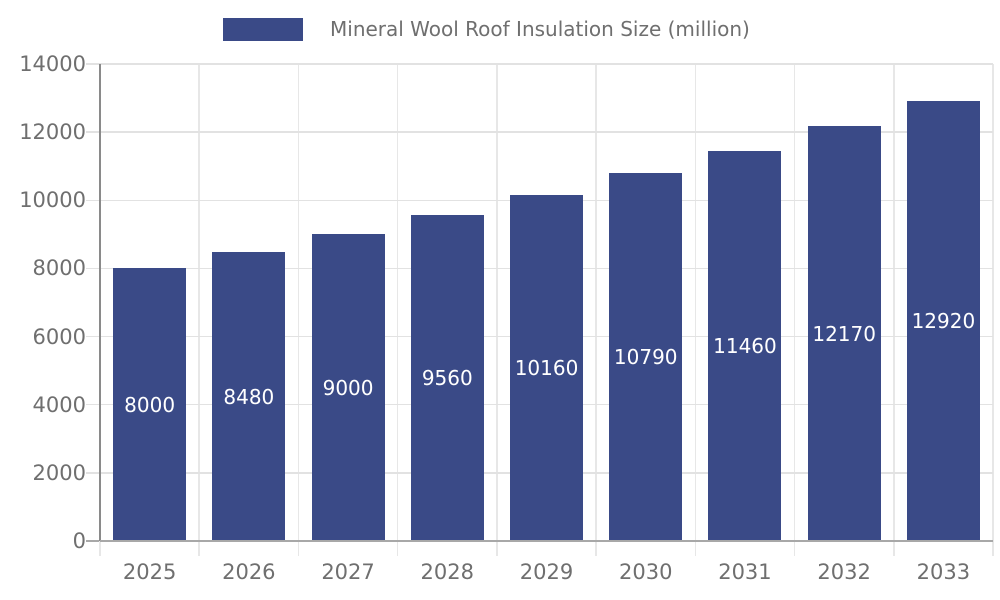 The height and width of the screenshot is (600, 1000). I want to click on bar-value-label: 12920, so click(943, 320).